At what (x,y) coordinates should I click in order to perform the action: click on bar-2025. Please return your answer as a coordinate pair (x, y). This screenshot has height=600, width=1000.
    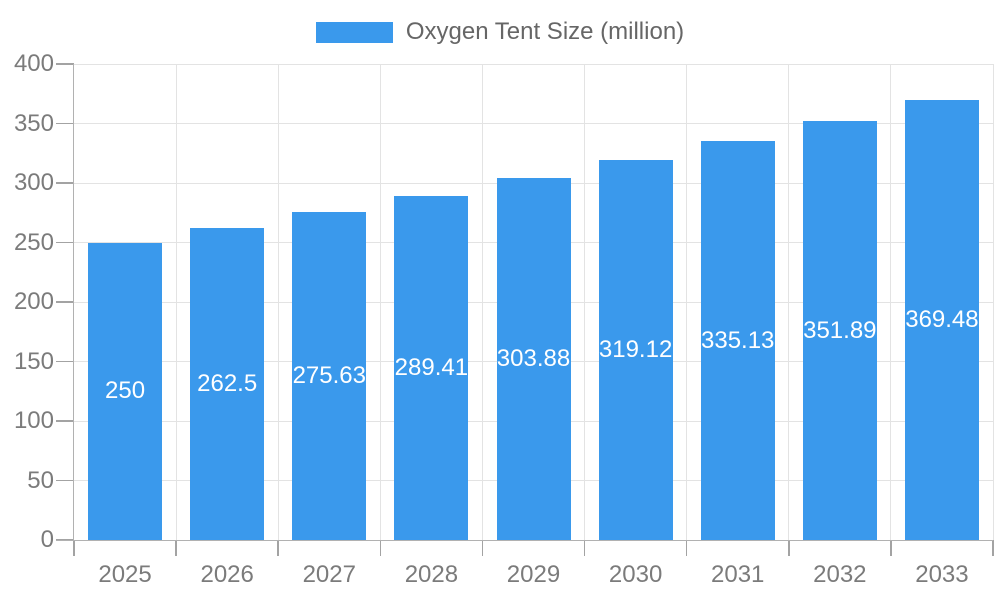
    Looking at the image, I should click on (125, 391).